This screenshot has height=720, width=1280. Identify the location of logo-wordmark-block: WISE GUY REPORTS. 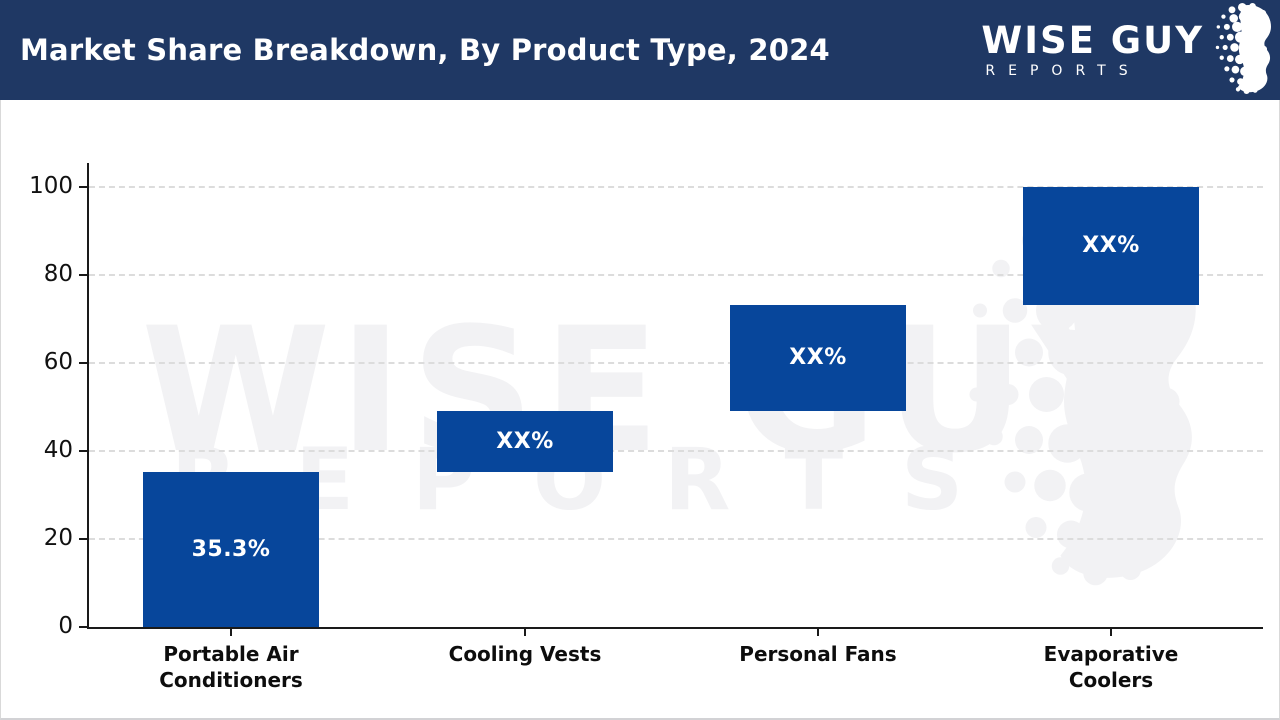
(1092, 50).